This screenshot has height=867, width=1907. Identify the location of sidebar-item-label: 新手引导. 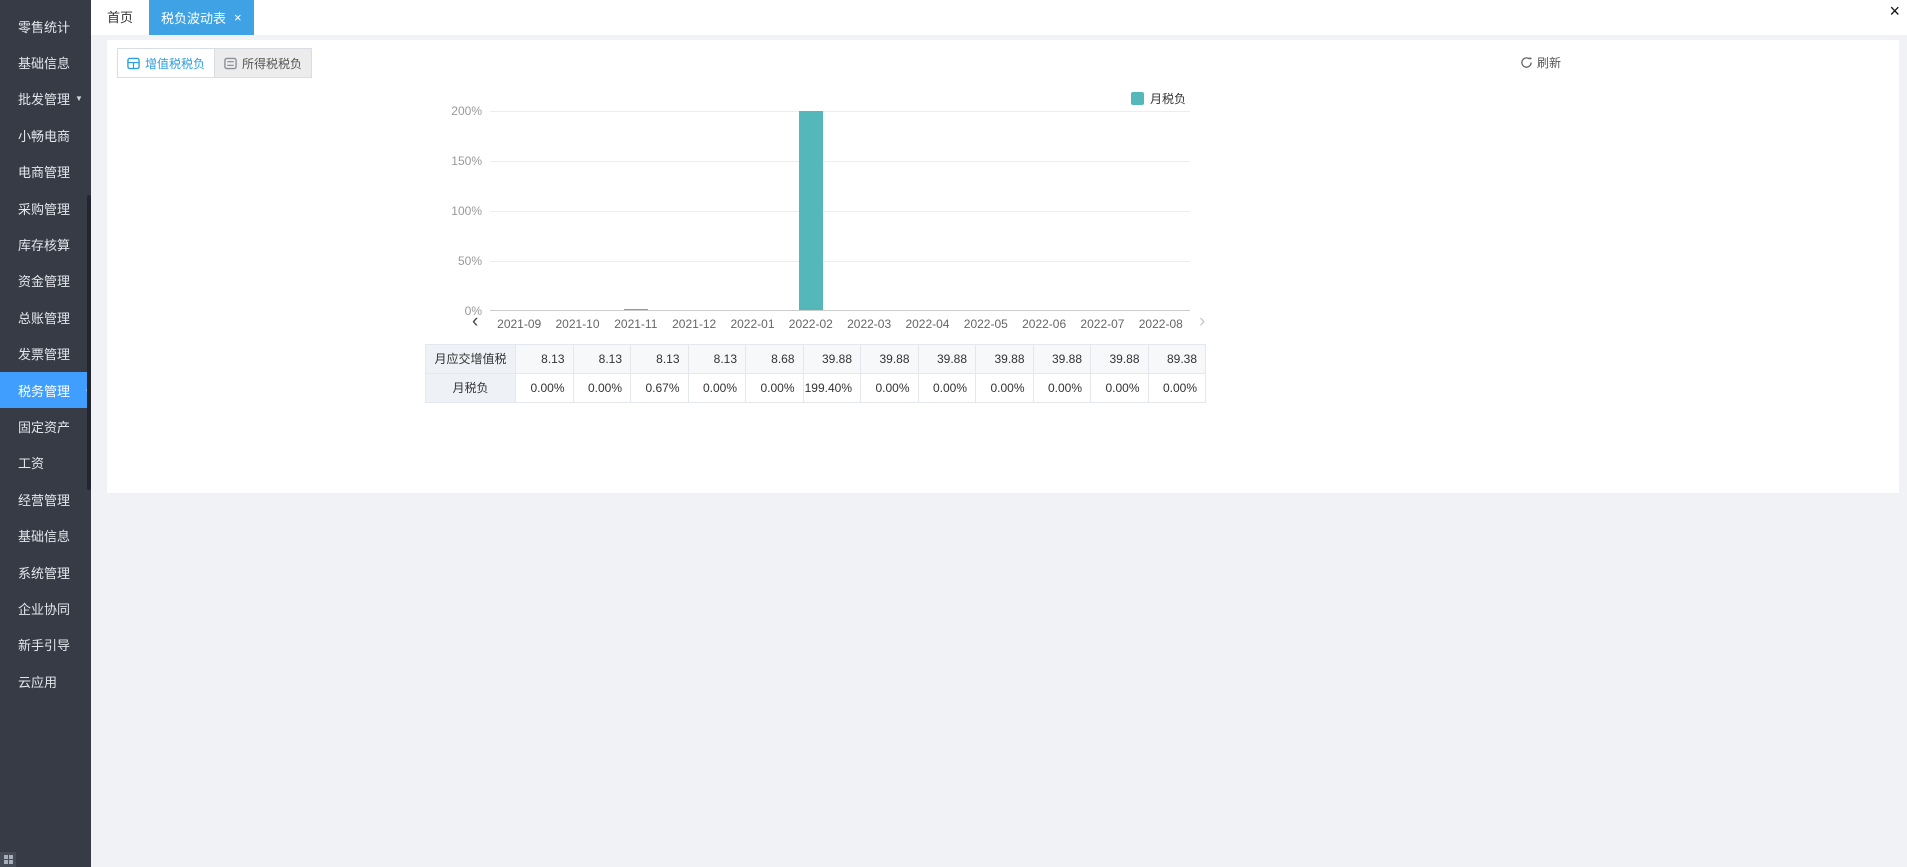
(44, 646).